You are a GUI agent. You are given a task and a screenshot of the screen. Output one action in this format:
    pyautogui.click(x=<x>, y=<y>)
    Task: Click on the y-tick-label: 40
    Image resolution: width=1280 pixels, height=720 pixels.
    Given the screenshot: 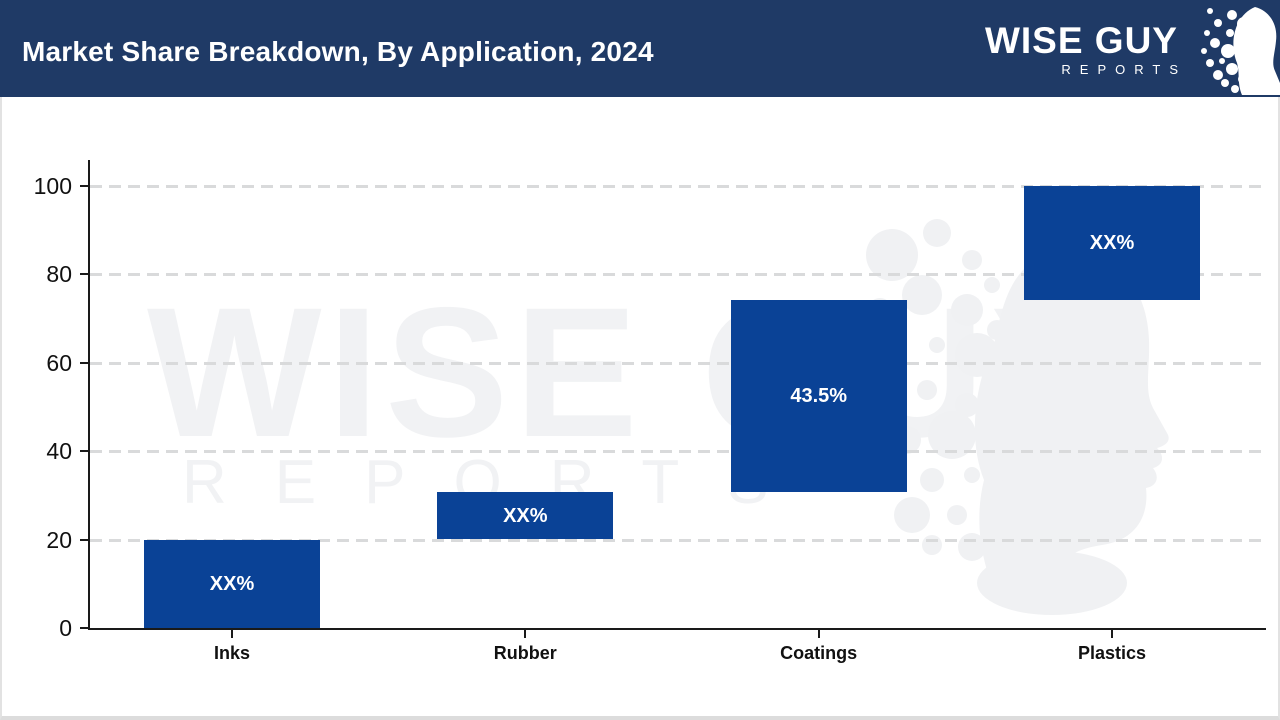 What is the action you would take?
    pyautogui.click(x=59, y=451)
    